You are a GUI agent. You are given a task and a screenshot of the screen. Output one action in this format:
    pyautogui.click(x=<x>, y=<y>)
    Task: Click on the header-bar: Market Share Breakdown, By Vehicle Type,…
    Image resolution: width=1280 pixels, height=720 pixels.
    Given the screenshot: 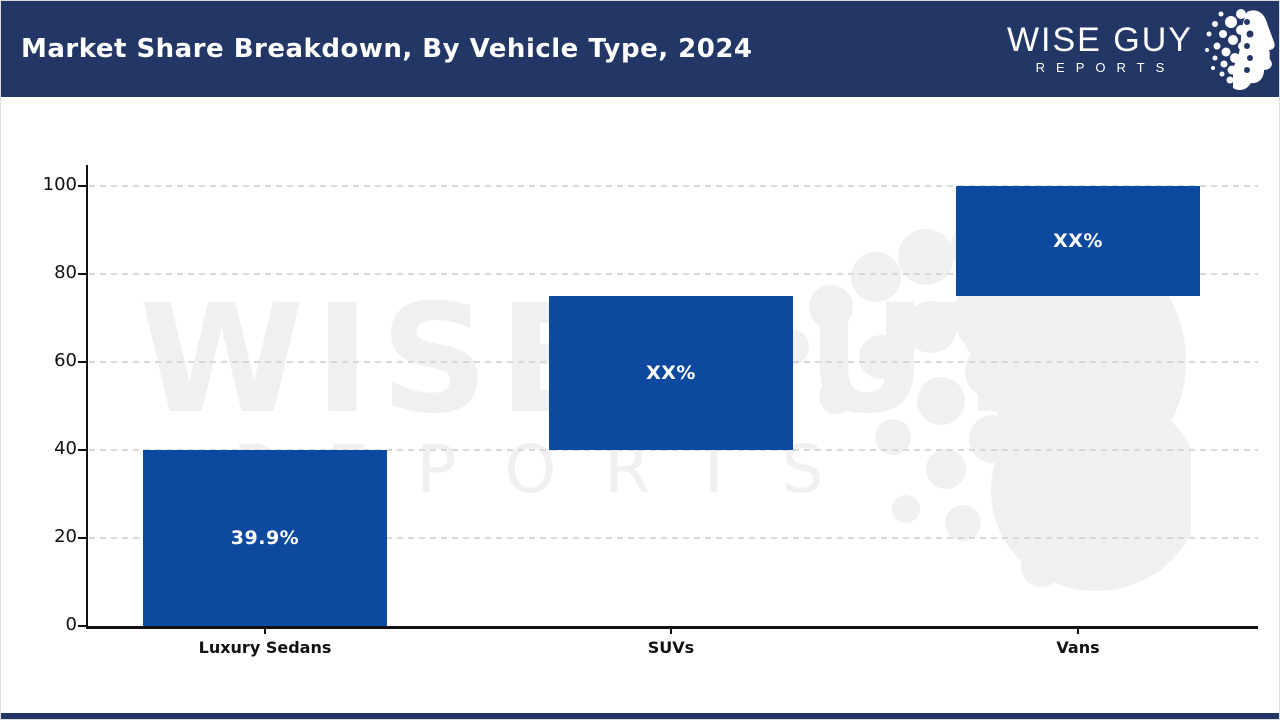 What is the action you would take?
    pyautogui.click(x=640, y=49)
    